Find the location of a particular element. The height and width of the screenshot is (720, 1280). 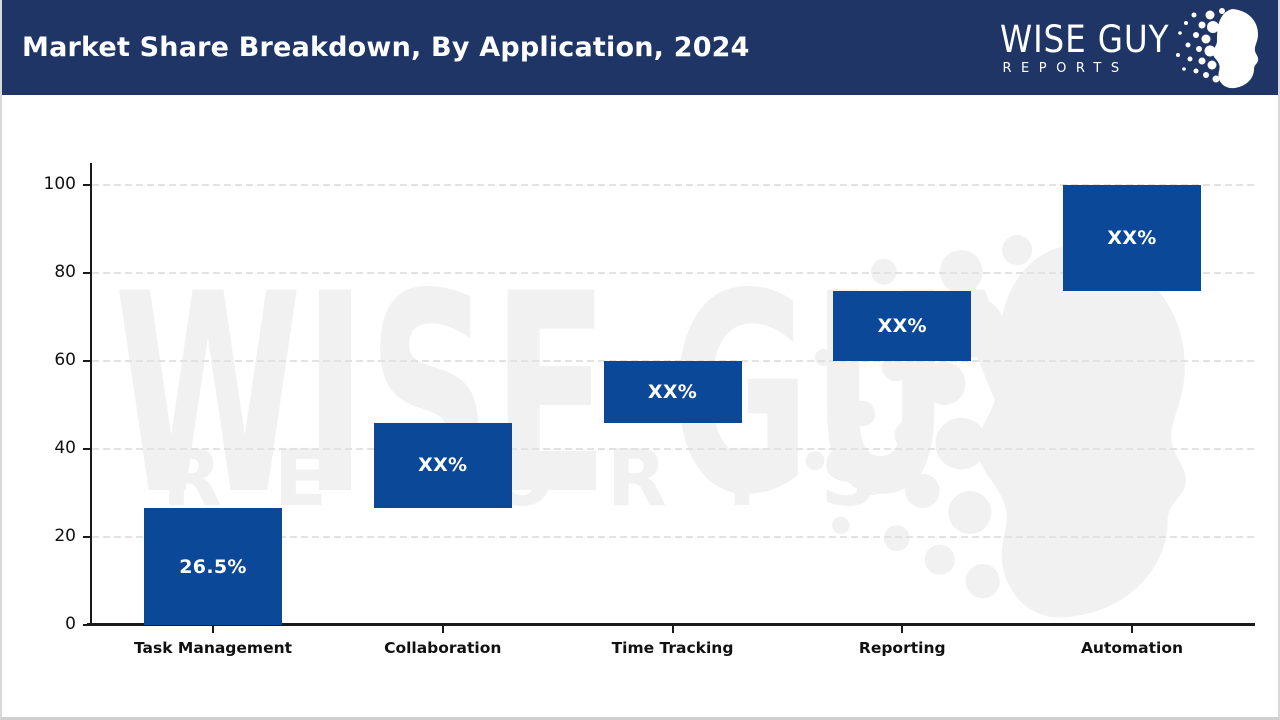

x-tick-mark-automation is located at coordinates (1132, 629).